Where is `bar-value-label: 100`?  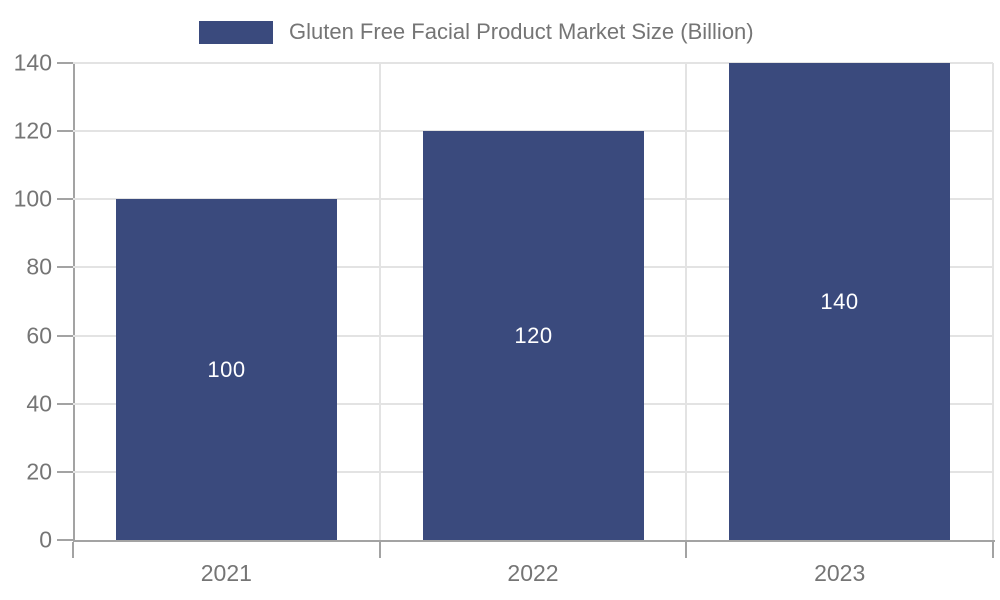
bar-value-label: 100 is located at coordinates (226, 369).